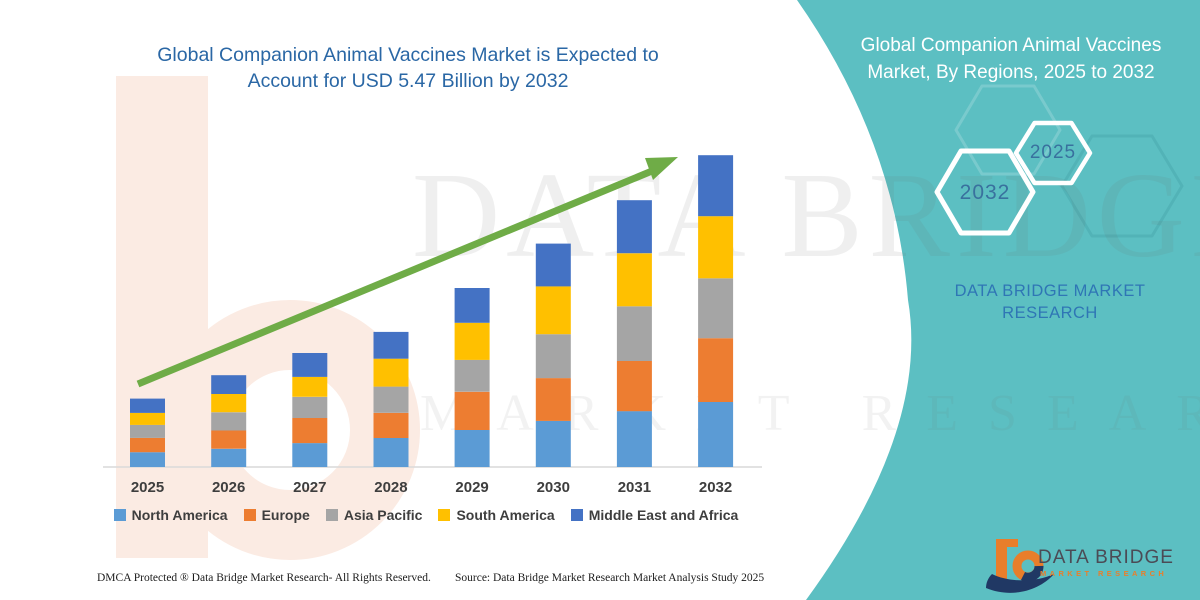 Image resolution: width=1200 pixels, height=600 pixels. I want to click on x-axis-label: 2032, so click(715, 487).